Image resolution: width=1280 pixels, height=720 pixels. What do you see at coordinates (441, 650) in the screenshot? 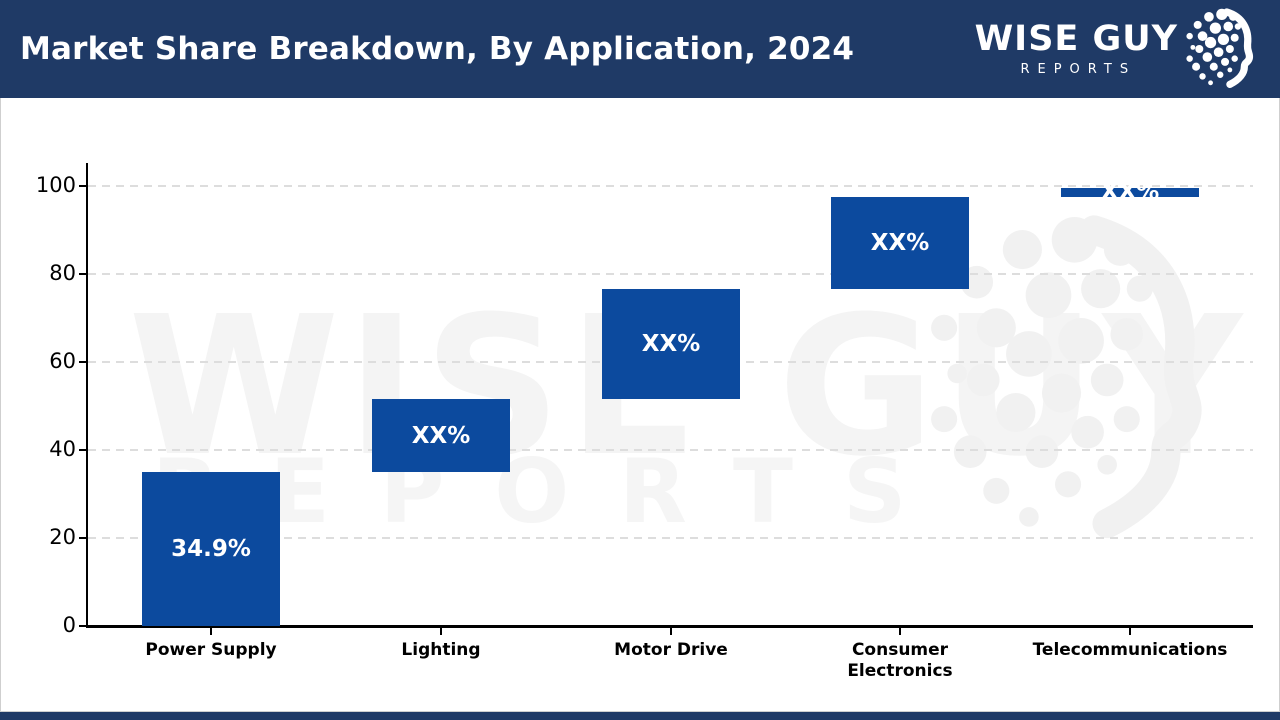
I see `x-category-label: Lighting` at bounding box center [441, 650].